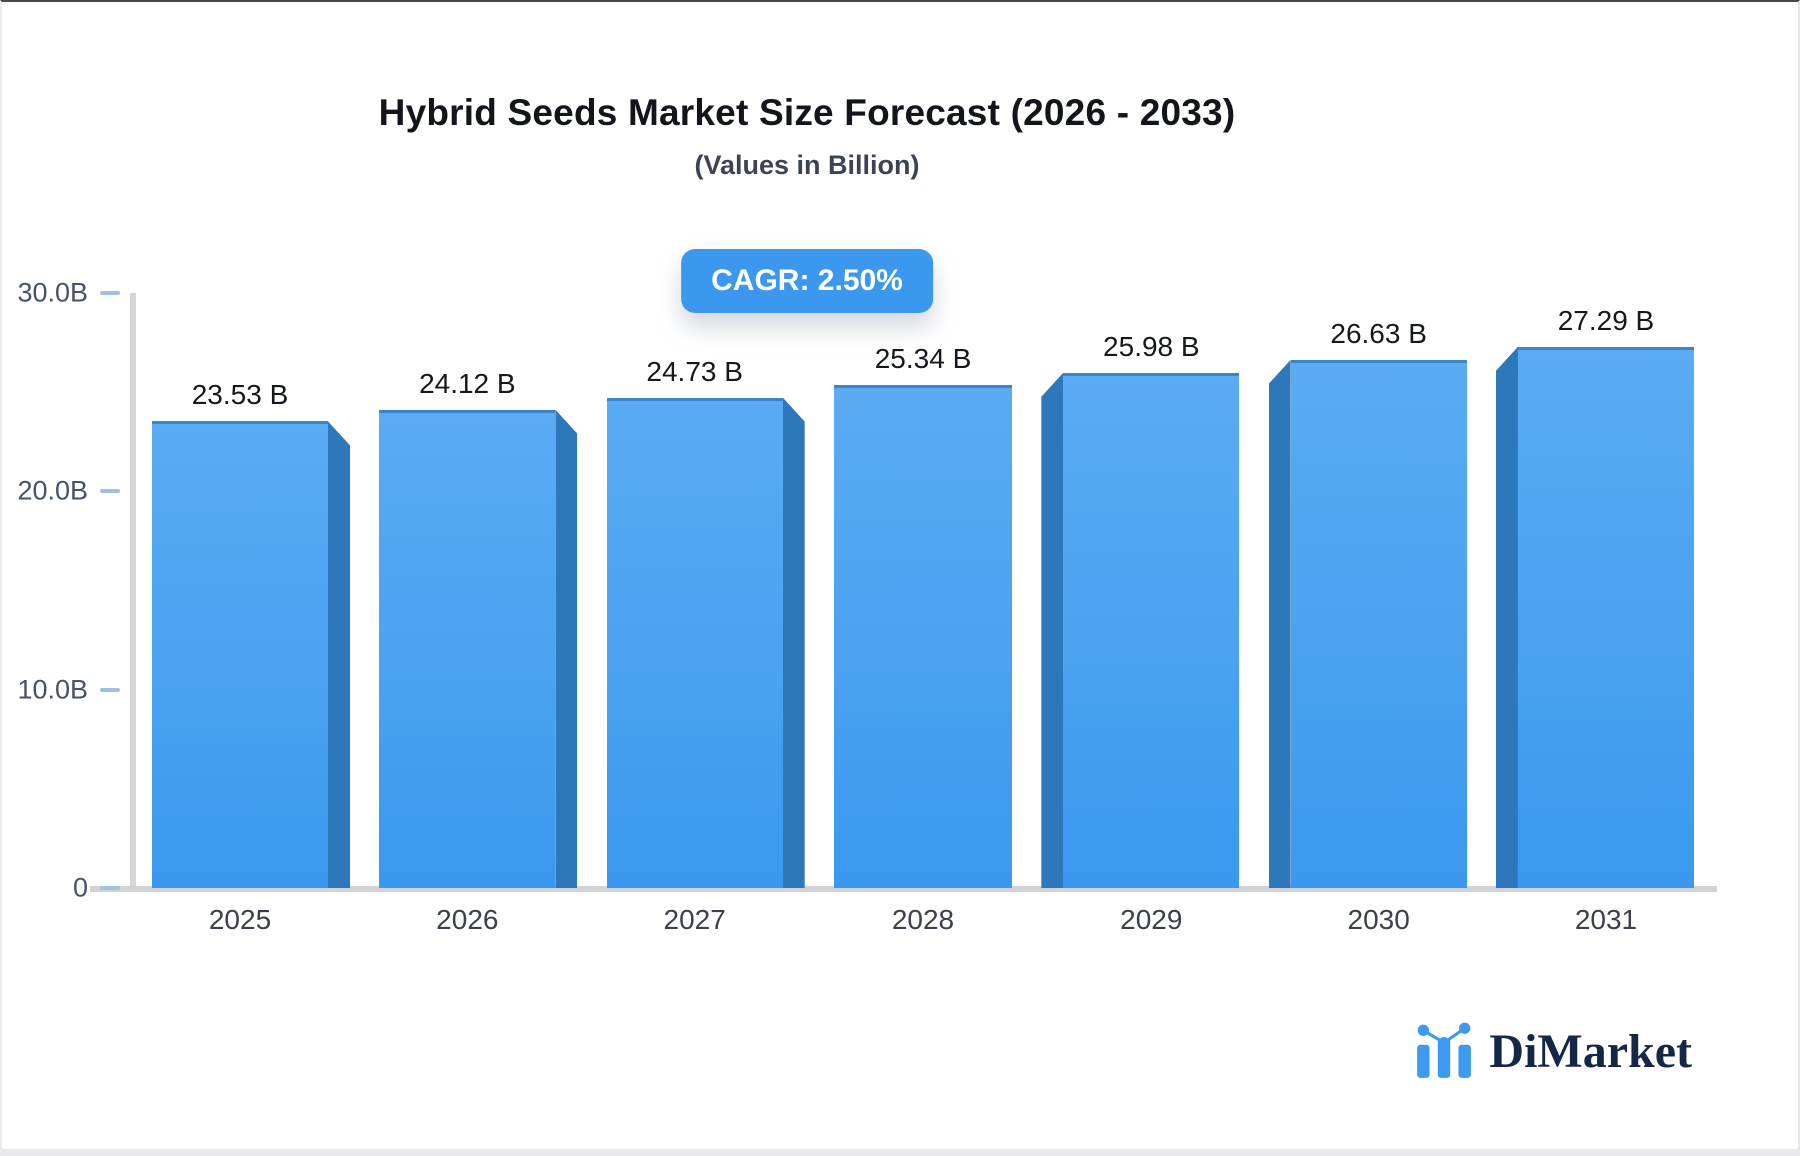 The width and height of the screenshot is (1800, 1156). Describe the element at coordinates (923, 919) in the screenshot. I see `x-axis-label-2028: 2028` at that location.